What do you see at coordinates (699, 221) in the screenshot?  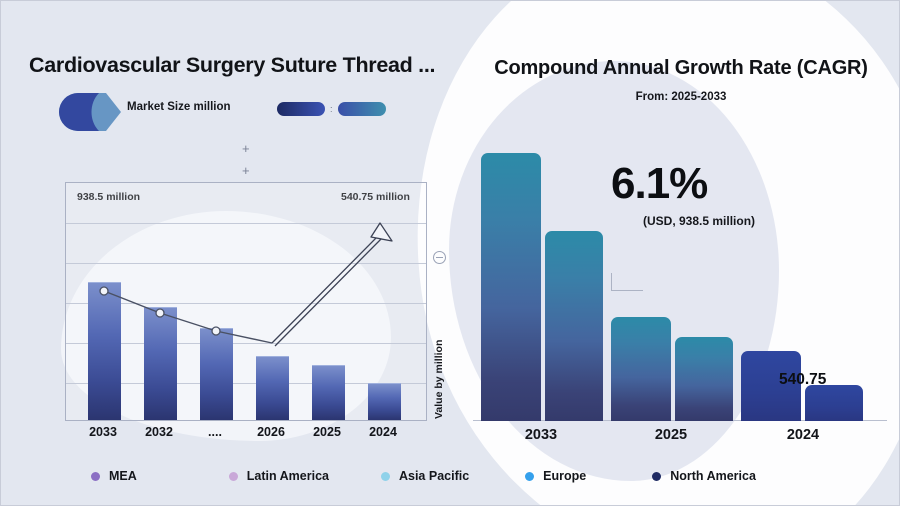 I see `cagr-note: (USD, 938.5 million)` at bounding box center [699, 221].